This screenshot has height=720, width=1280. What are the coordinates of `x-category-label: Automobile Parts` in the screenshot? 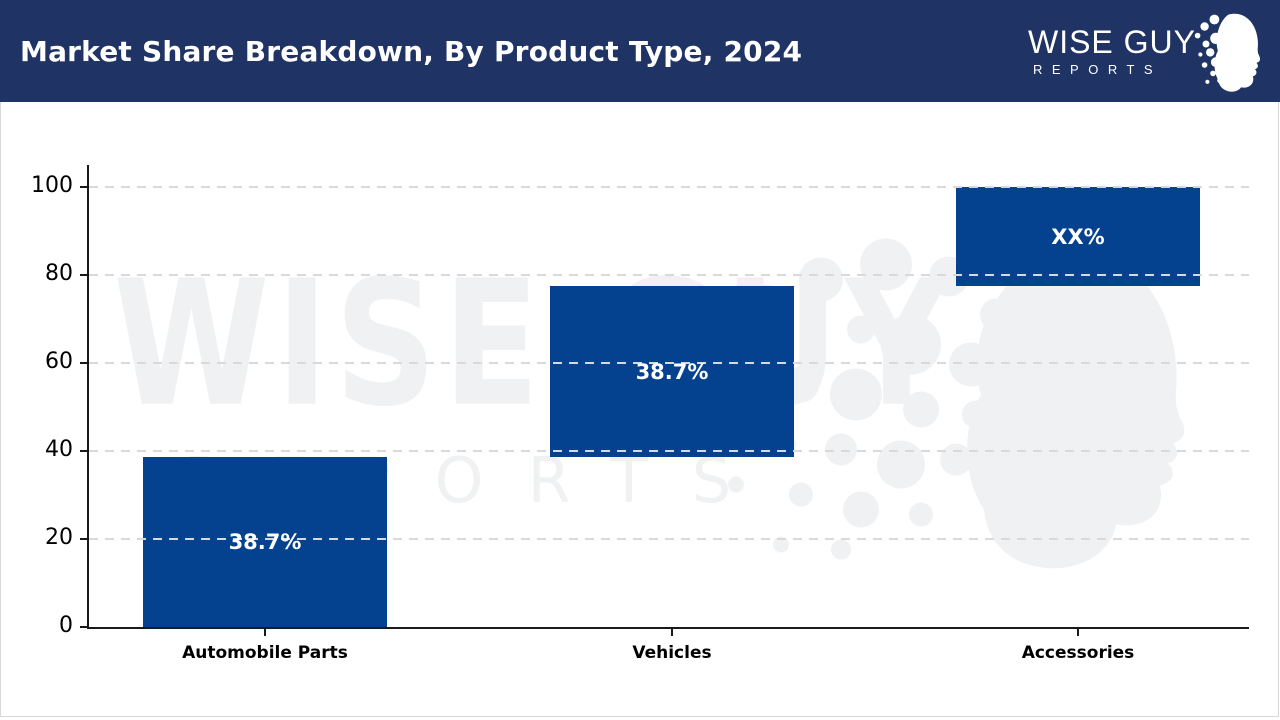 It's located at (265, 653).